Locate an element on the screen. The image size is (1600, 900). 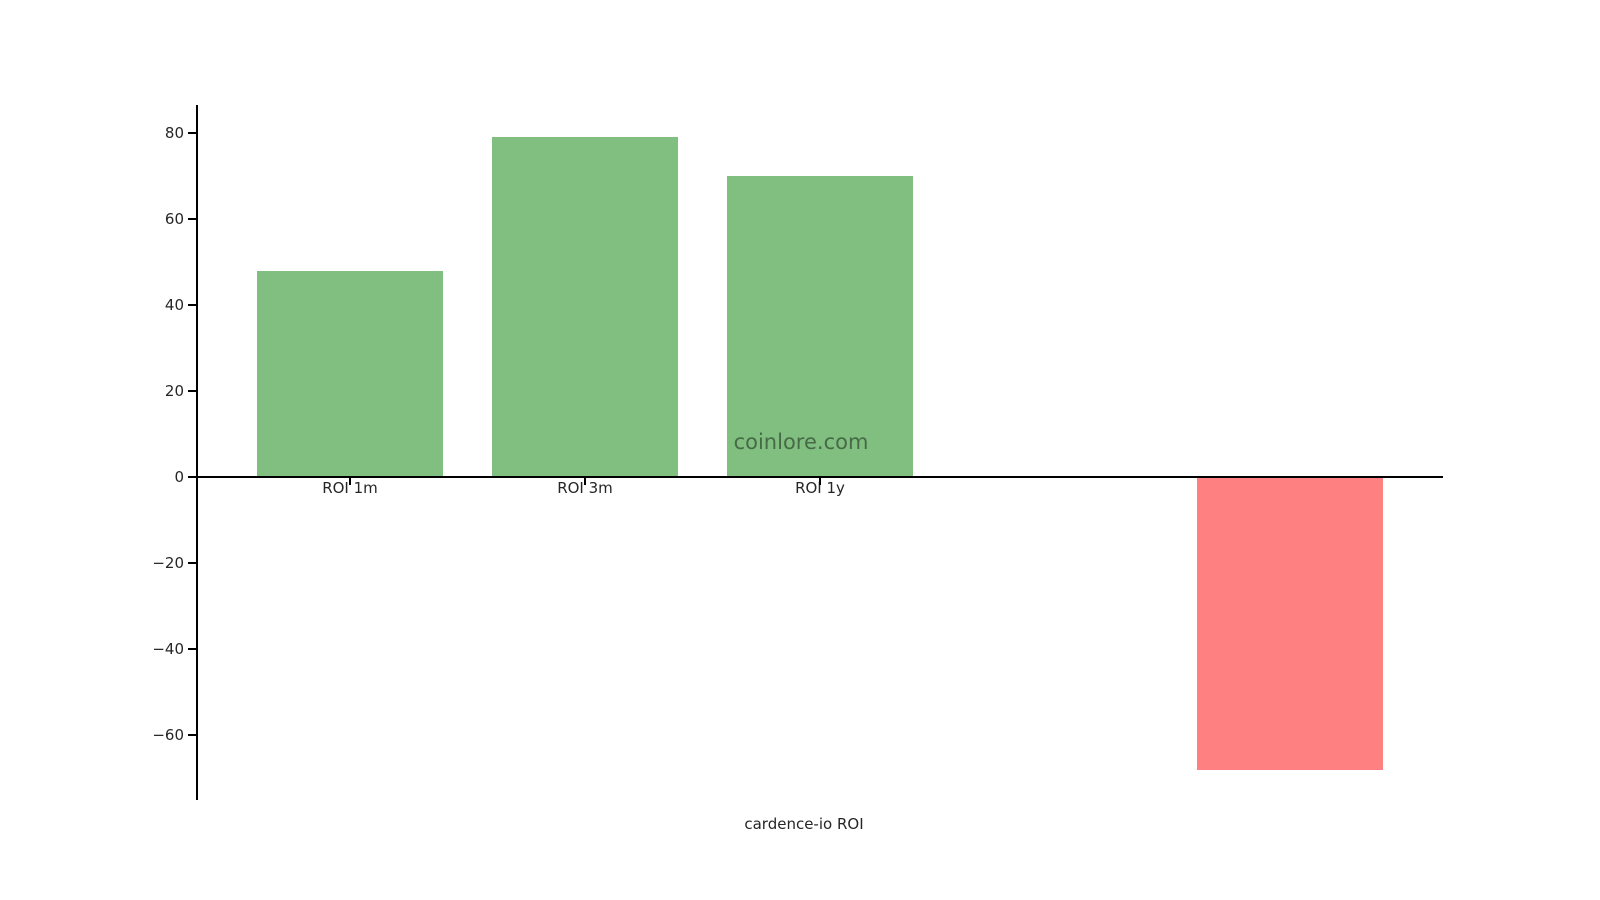
y-tick-label: −60 is located at coordinates (168, 735).